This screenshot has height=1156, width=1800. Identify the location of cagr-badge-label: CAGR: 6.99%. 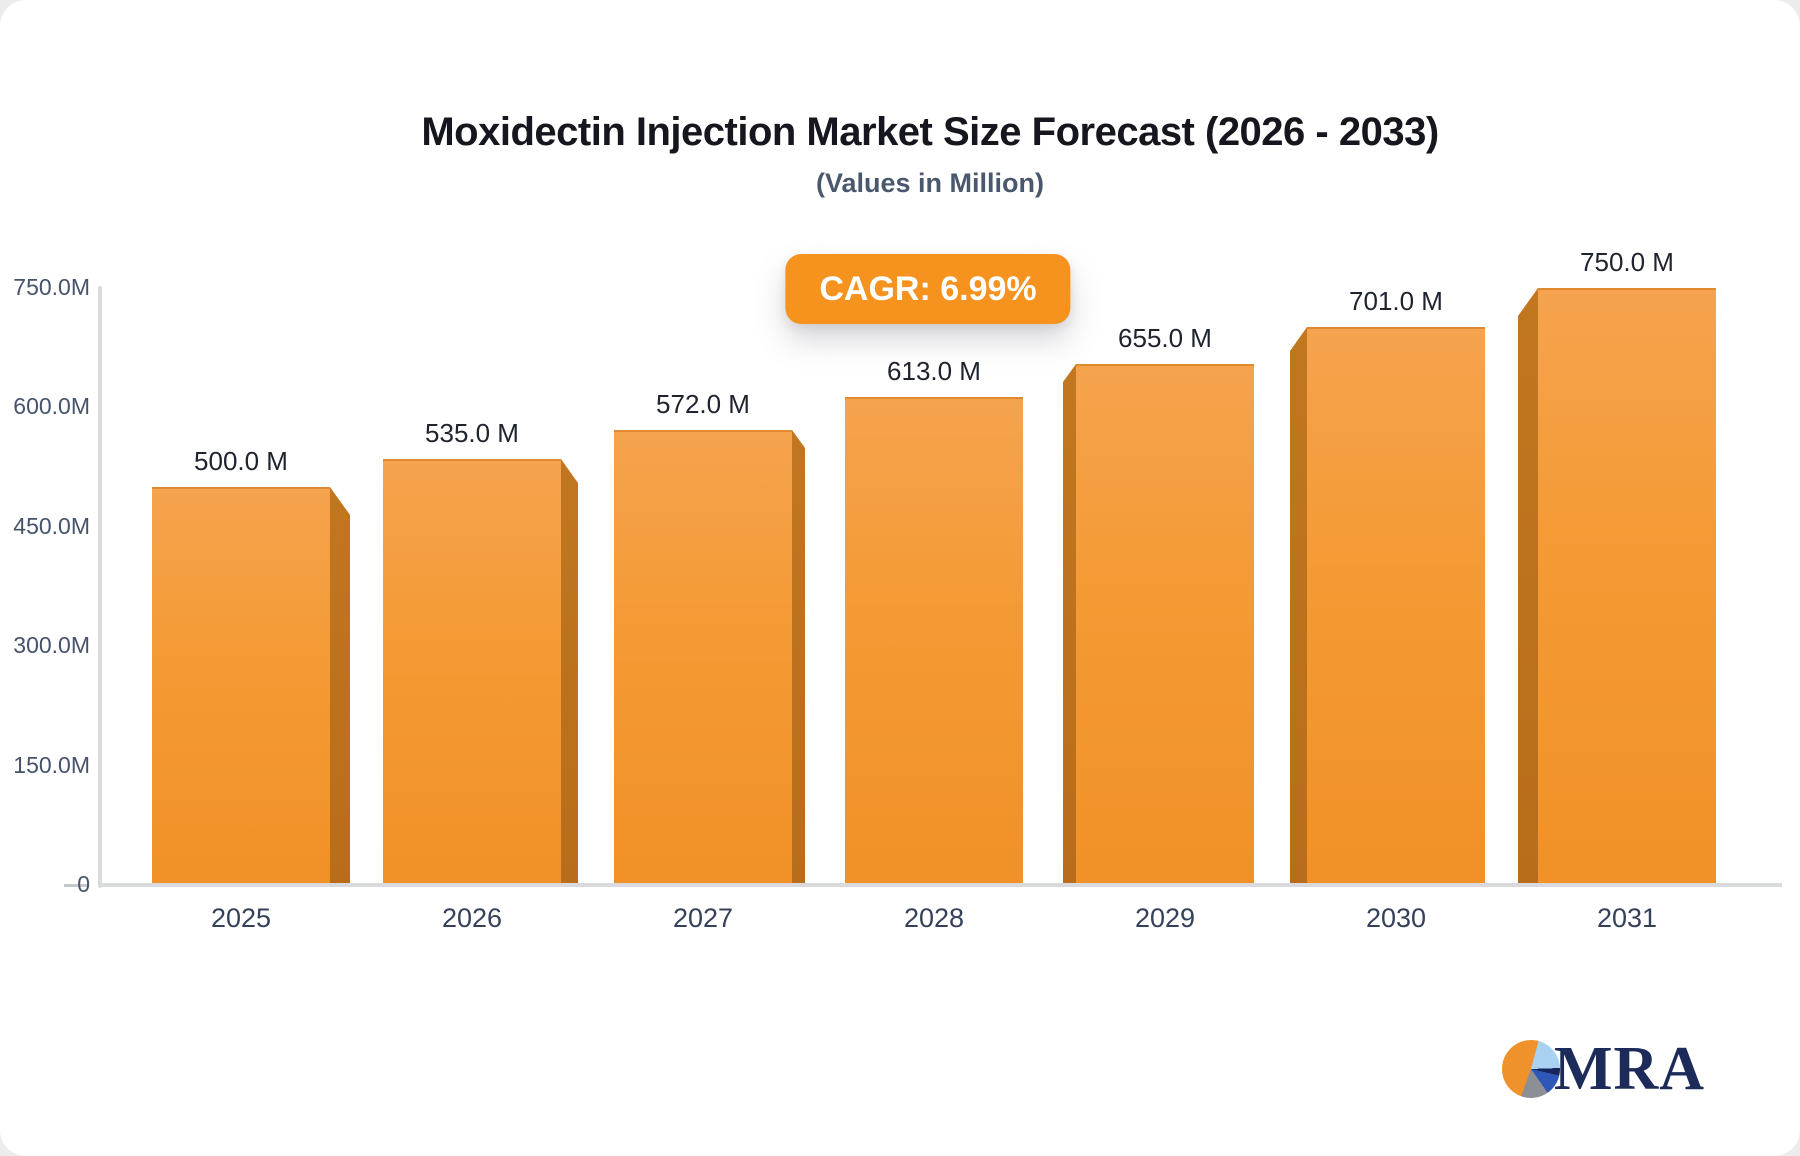
(928, 288).